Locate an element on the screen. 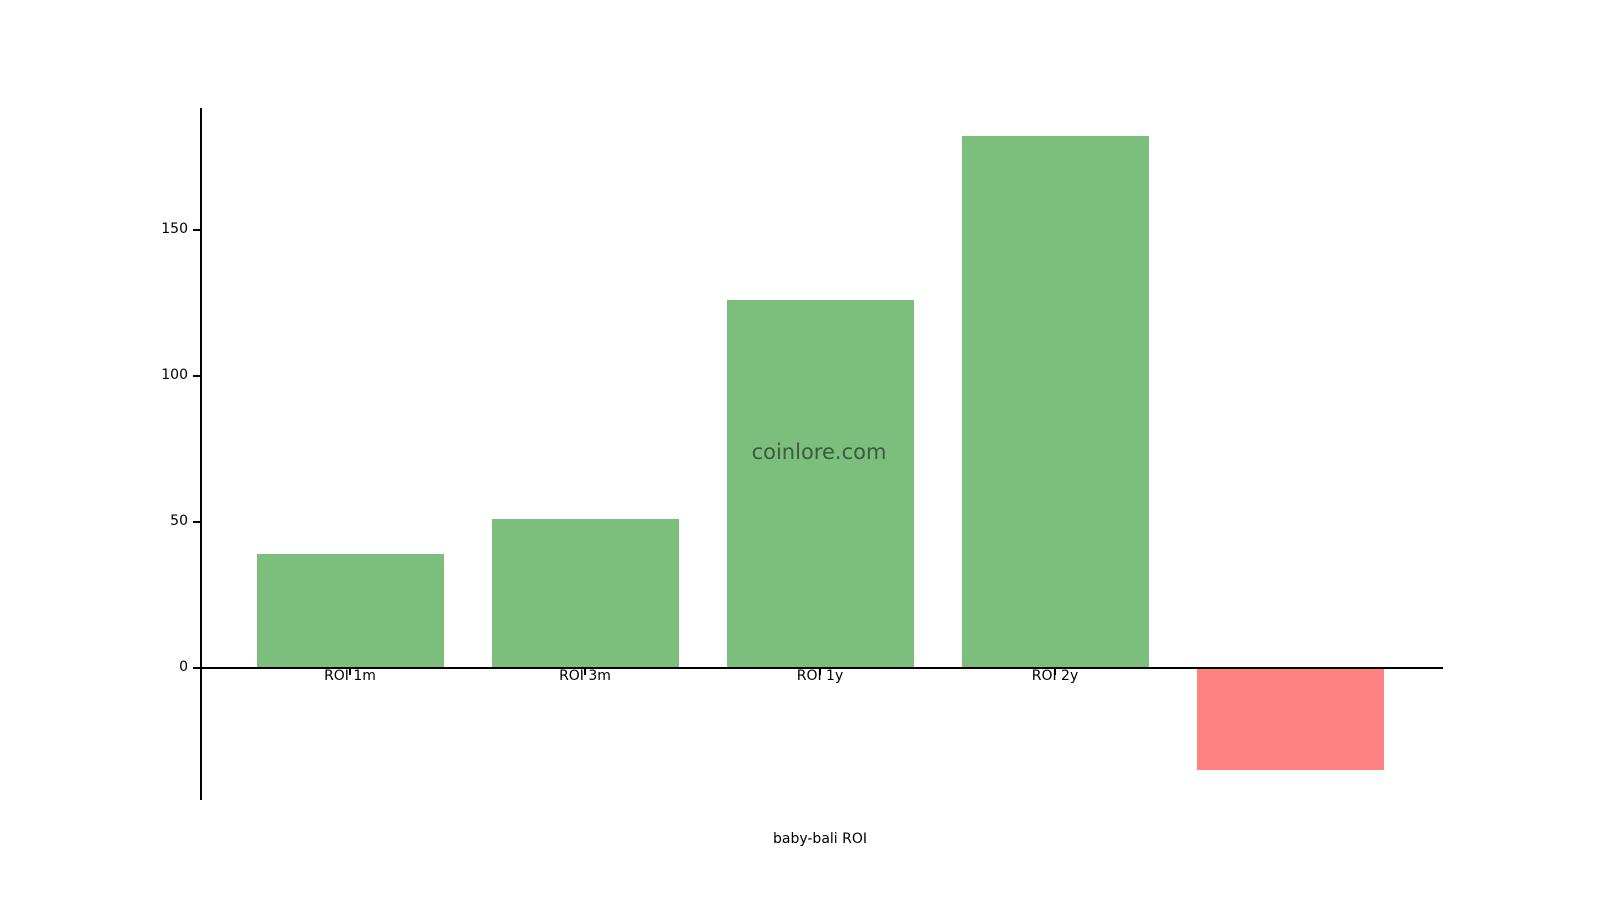 Image resolution: width=1600 pixels, height=900 pixels. x-tick-label: ROI 1m is located at coordinates (350, 676).